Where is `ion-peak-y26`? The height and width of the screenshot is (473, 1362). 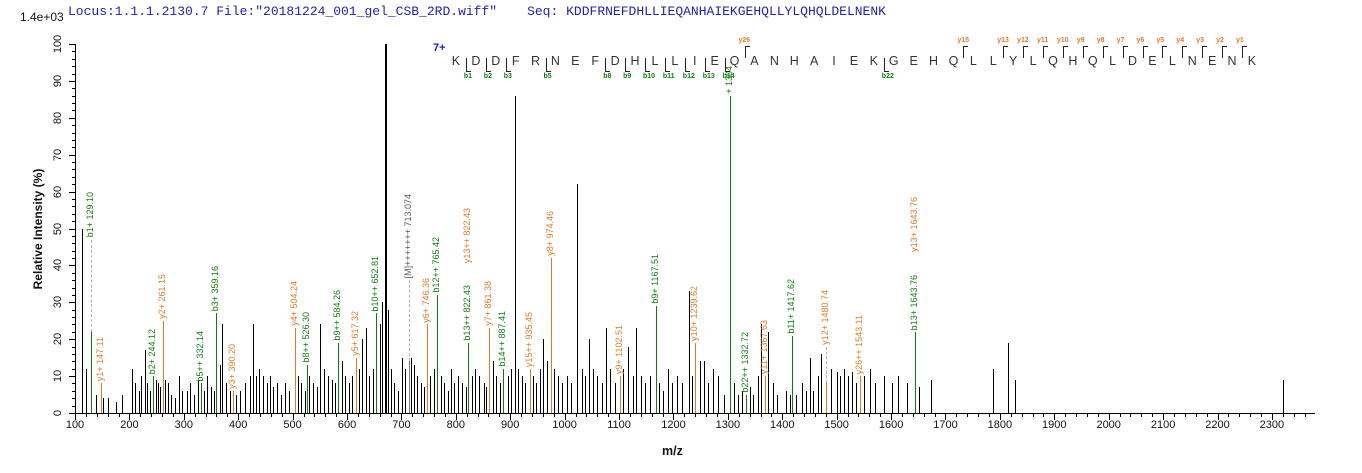
ion-peak-y26 is located at coordinates (861, 394).